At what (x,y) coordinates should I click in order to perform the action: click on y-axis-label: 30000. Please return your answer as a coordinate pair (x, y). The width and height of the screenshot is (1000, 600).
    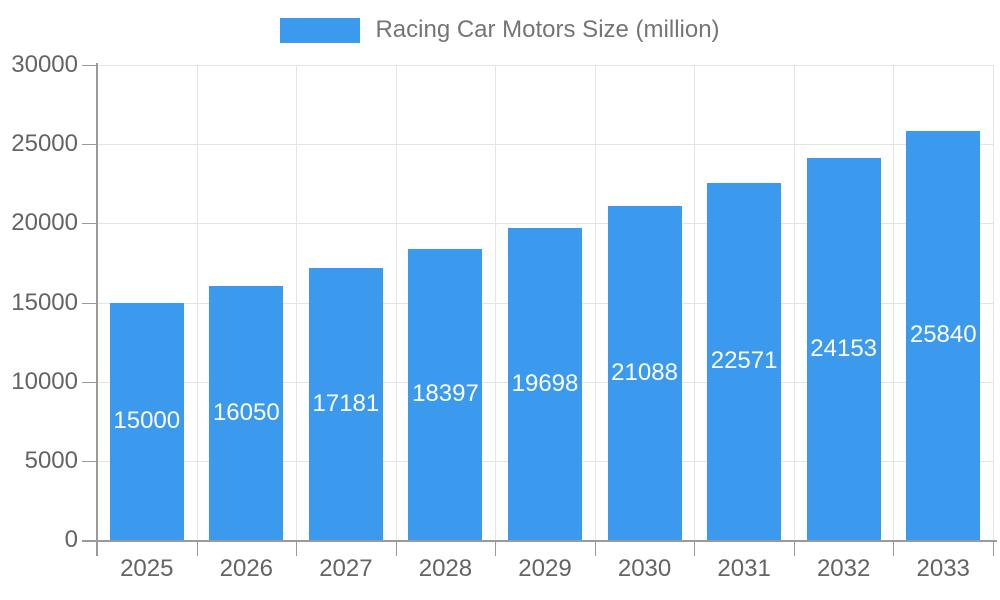
    Looking at the image, I should click on (44, 64).